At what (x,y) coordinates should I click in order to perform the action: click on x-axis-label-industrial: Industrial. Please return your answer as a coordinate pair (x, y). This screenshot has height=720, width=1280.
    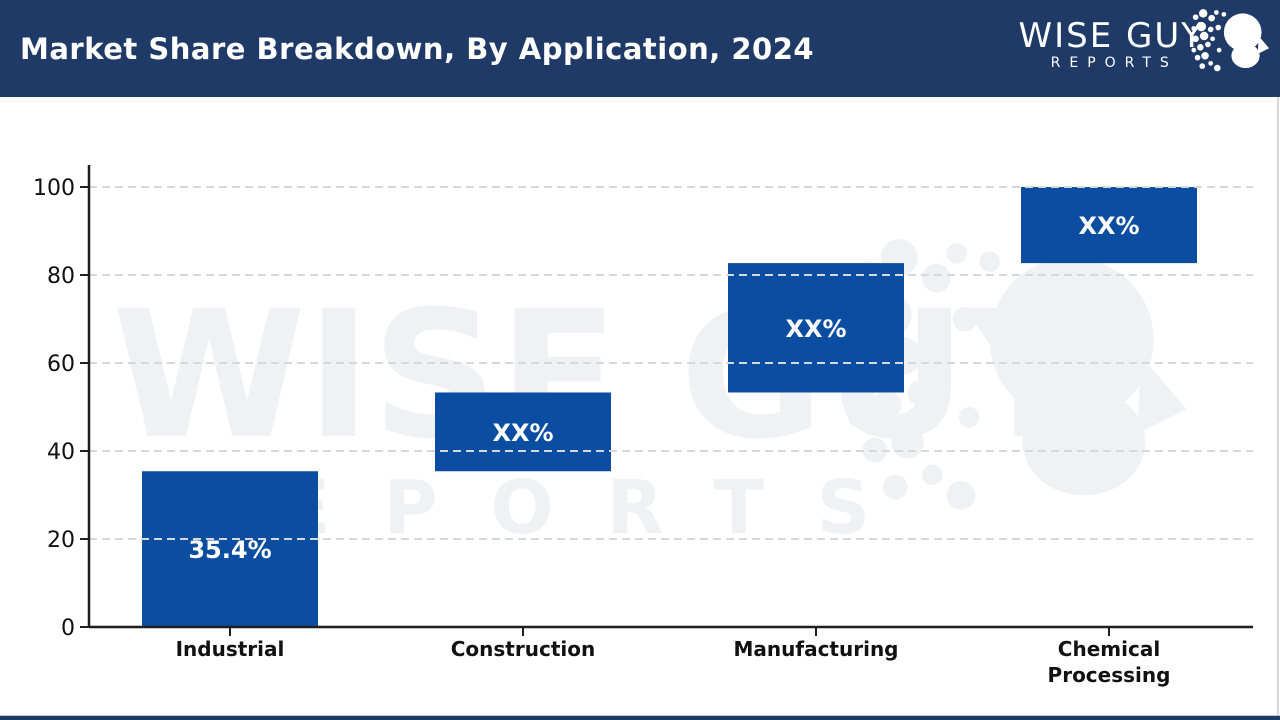
    Looking at the image, I should click on (230, 649).